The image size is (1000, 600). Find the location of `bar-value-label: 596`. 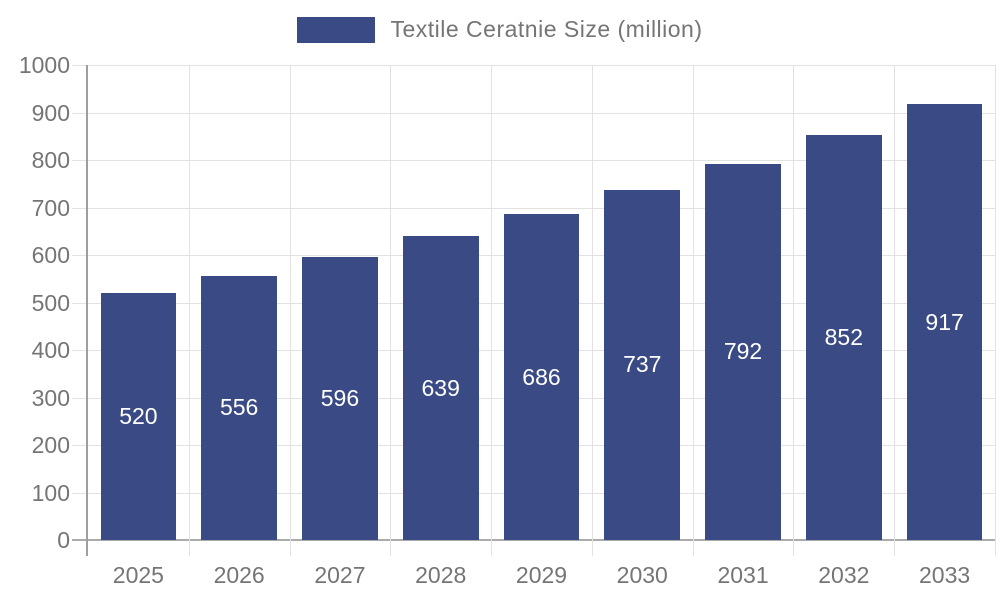

bar-value-label: 596 is located at coordinates (340, 397).